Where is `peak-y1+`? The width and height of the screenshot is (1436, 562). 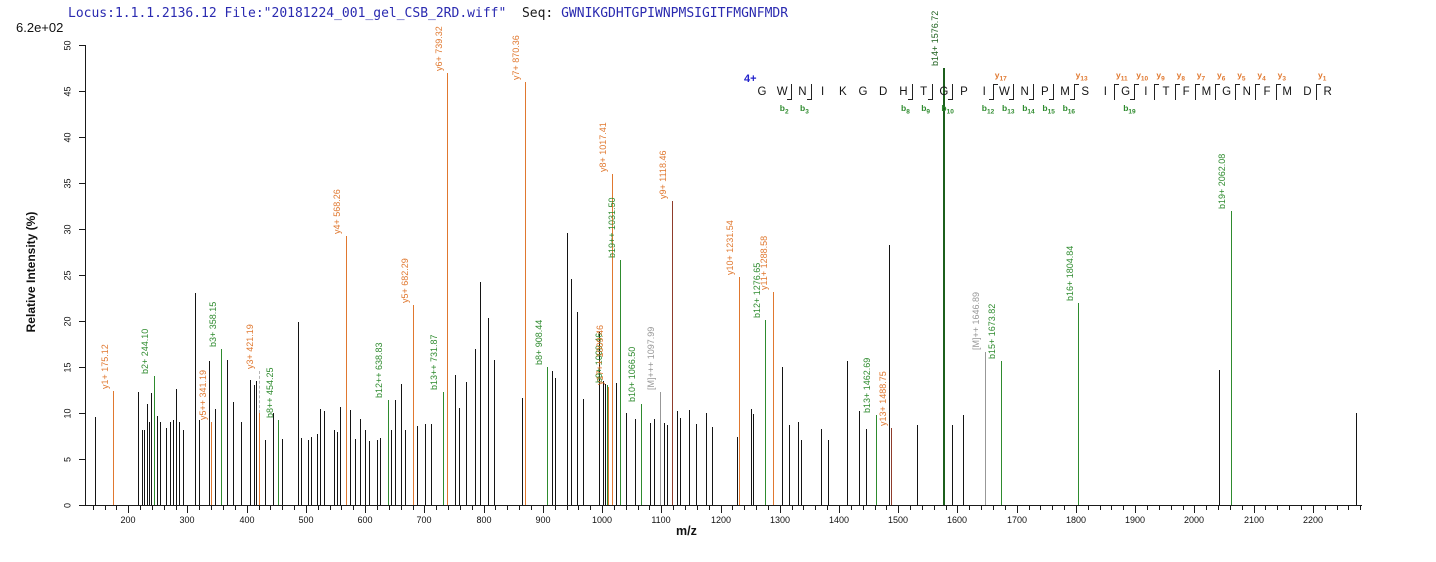
peak-y1+ is located at coordinates (113, 447).